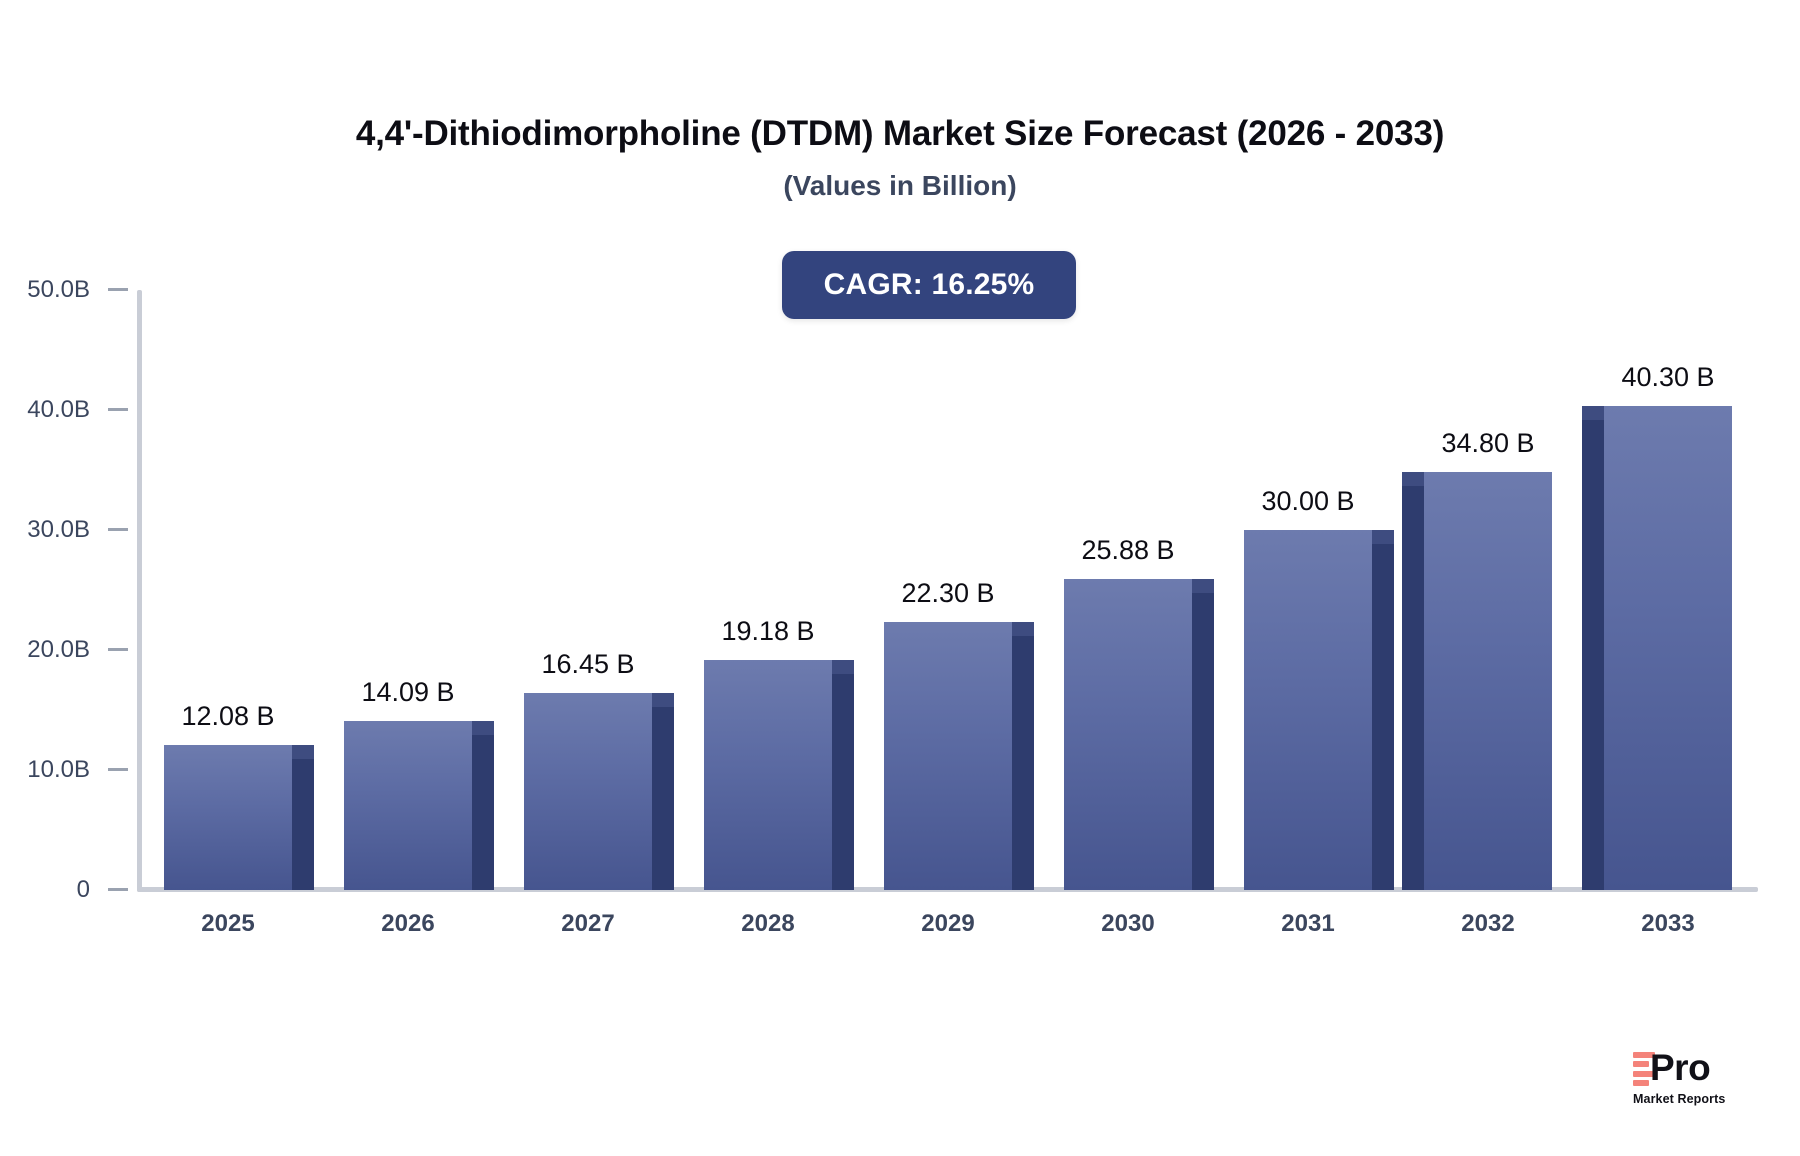 Image resolution: width=1800 pixels, height=1156 pixels. I want to click on bar-2032: 34.80 B, so click(1477, 659).